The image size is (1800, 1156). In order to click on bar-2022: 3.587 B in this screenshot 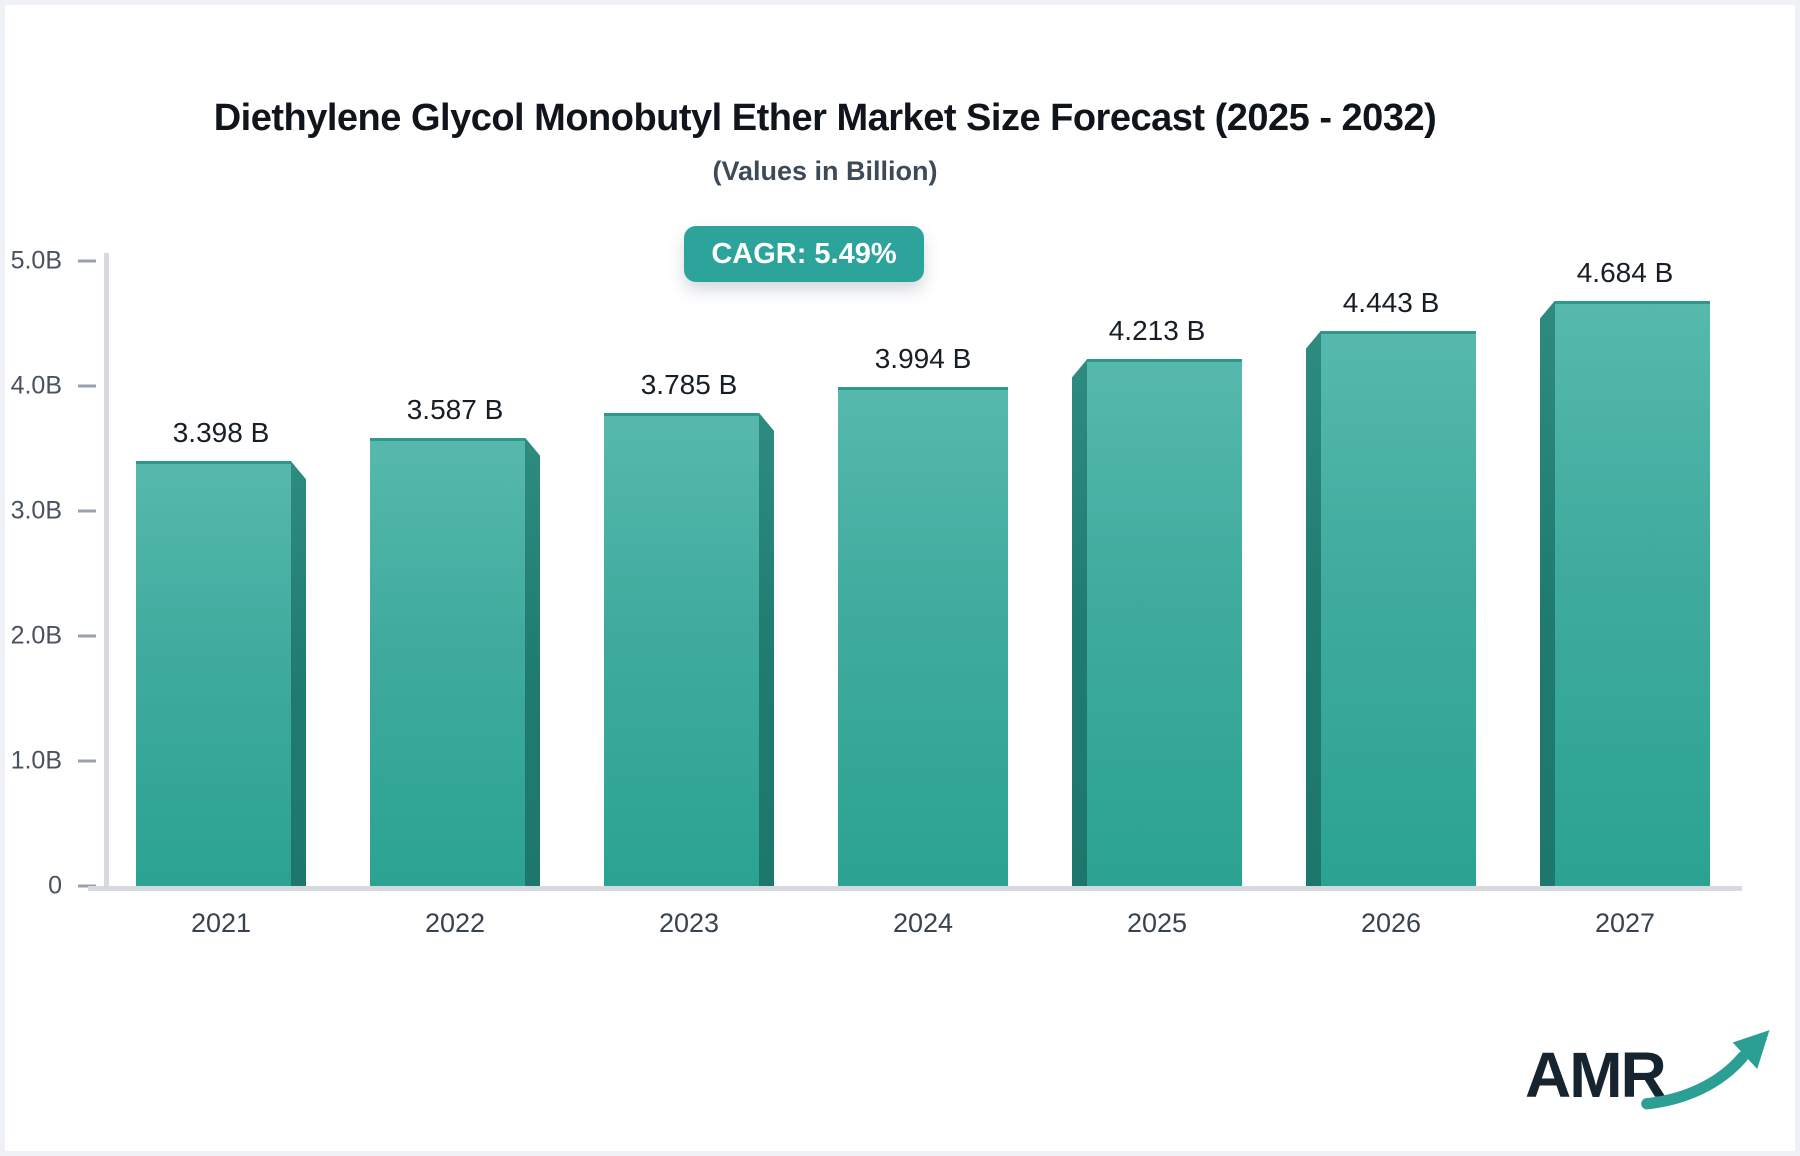, I will do `click(455, 640)`.